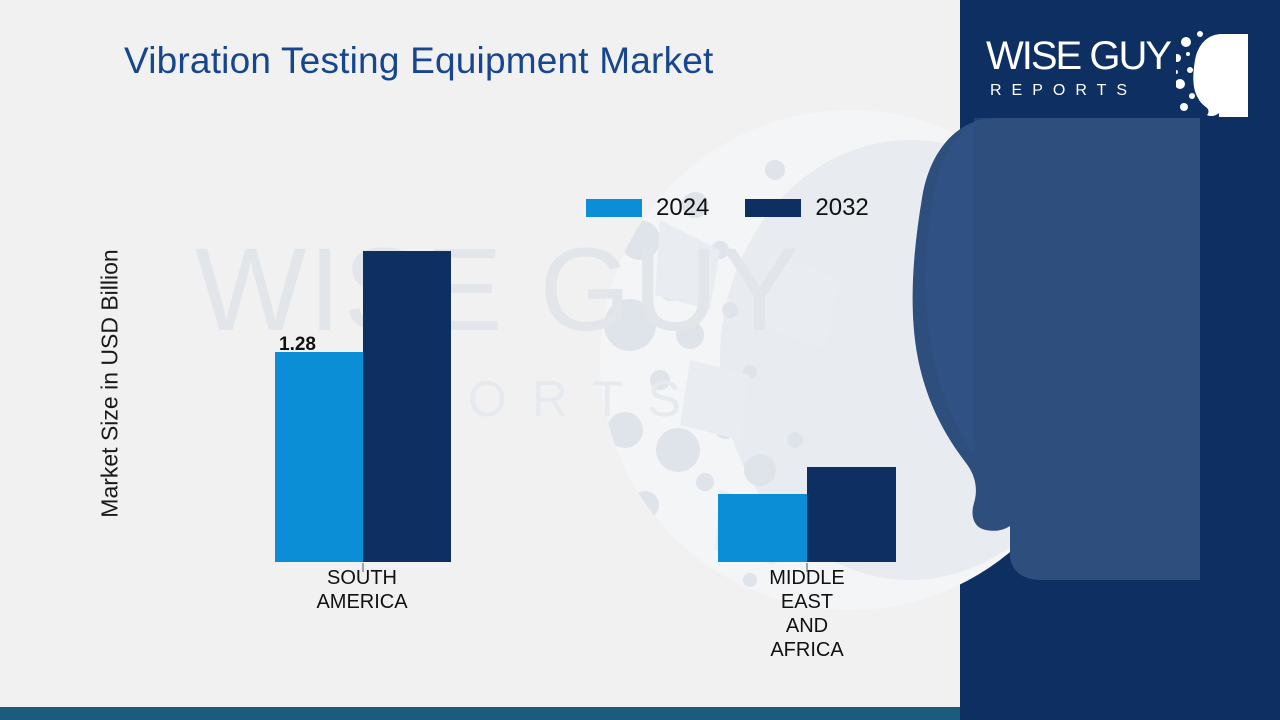  What do you see at coordinates (727, 208) in the screenshot?
I see `chart-legend: 2024 2032` at bounding box center [727, 208].